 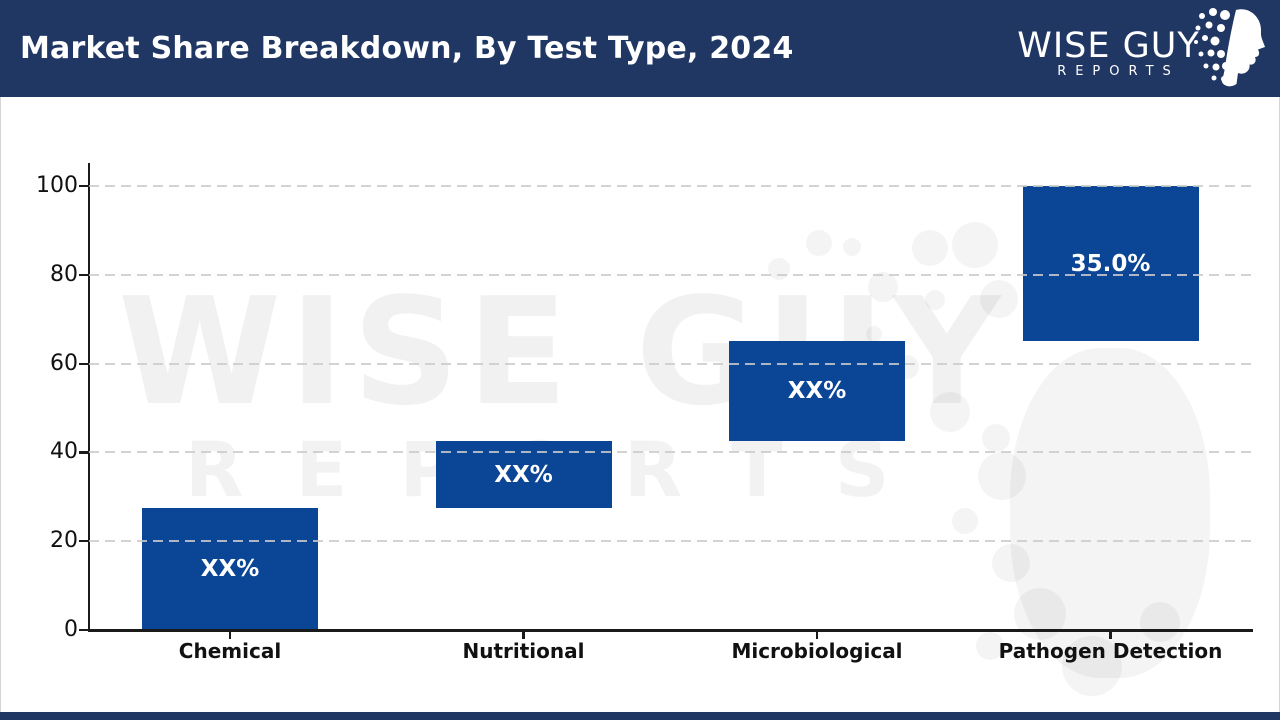 What do you see at coordinates (71, 629) in the screenshot?
I see `y-tick-label: 0` at bounding box center [71, 629].